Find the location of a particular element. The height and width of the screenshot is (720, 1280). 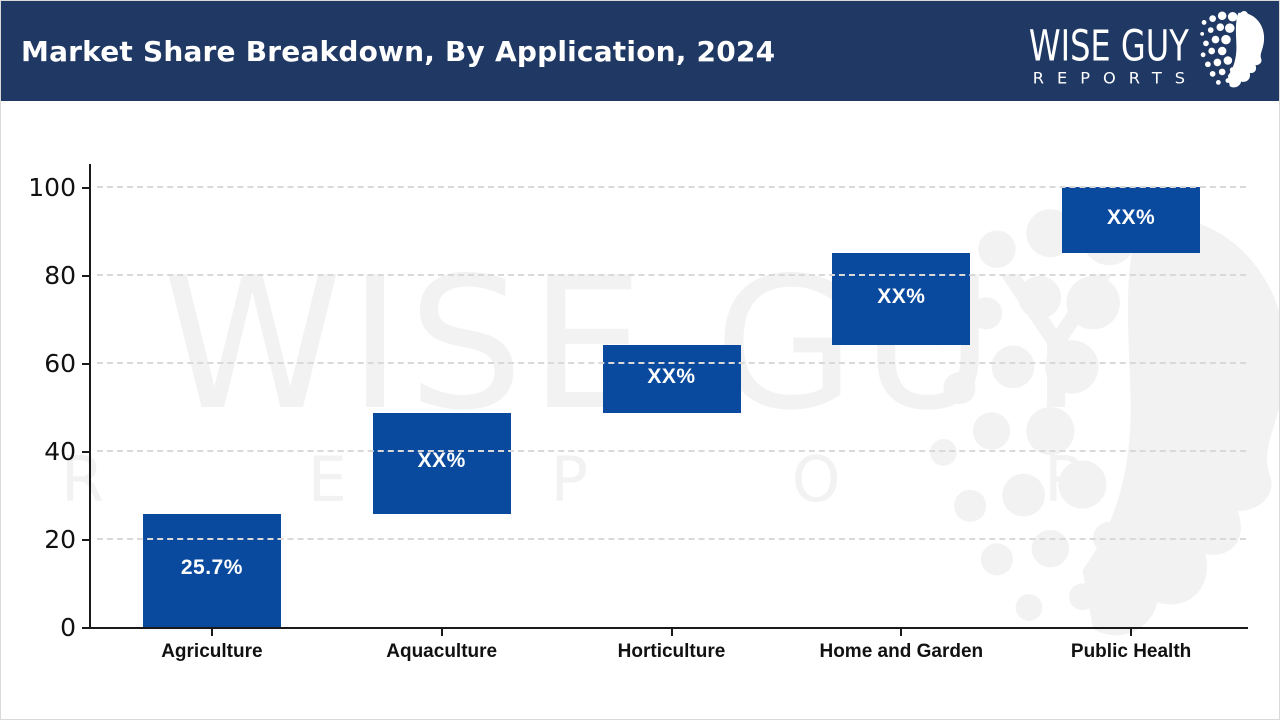

x-tick-mark-agriculture is located at coordinates (211, 632).